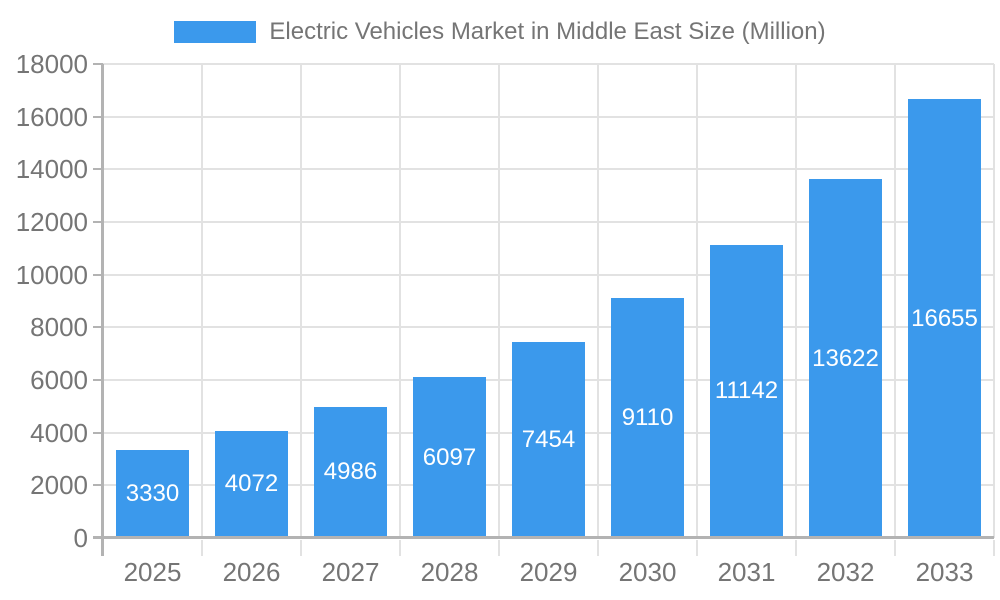  What do you see at coordinates (59, 380) in the screenshot?
I see `y-tick-label: 6000` at bounding box center [59, 380].